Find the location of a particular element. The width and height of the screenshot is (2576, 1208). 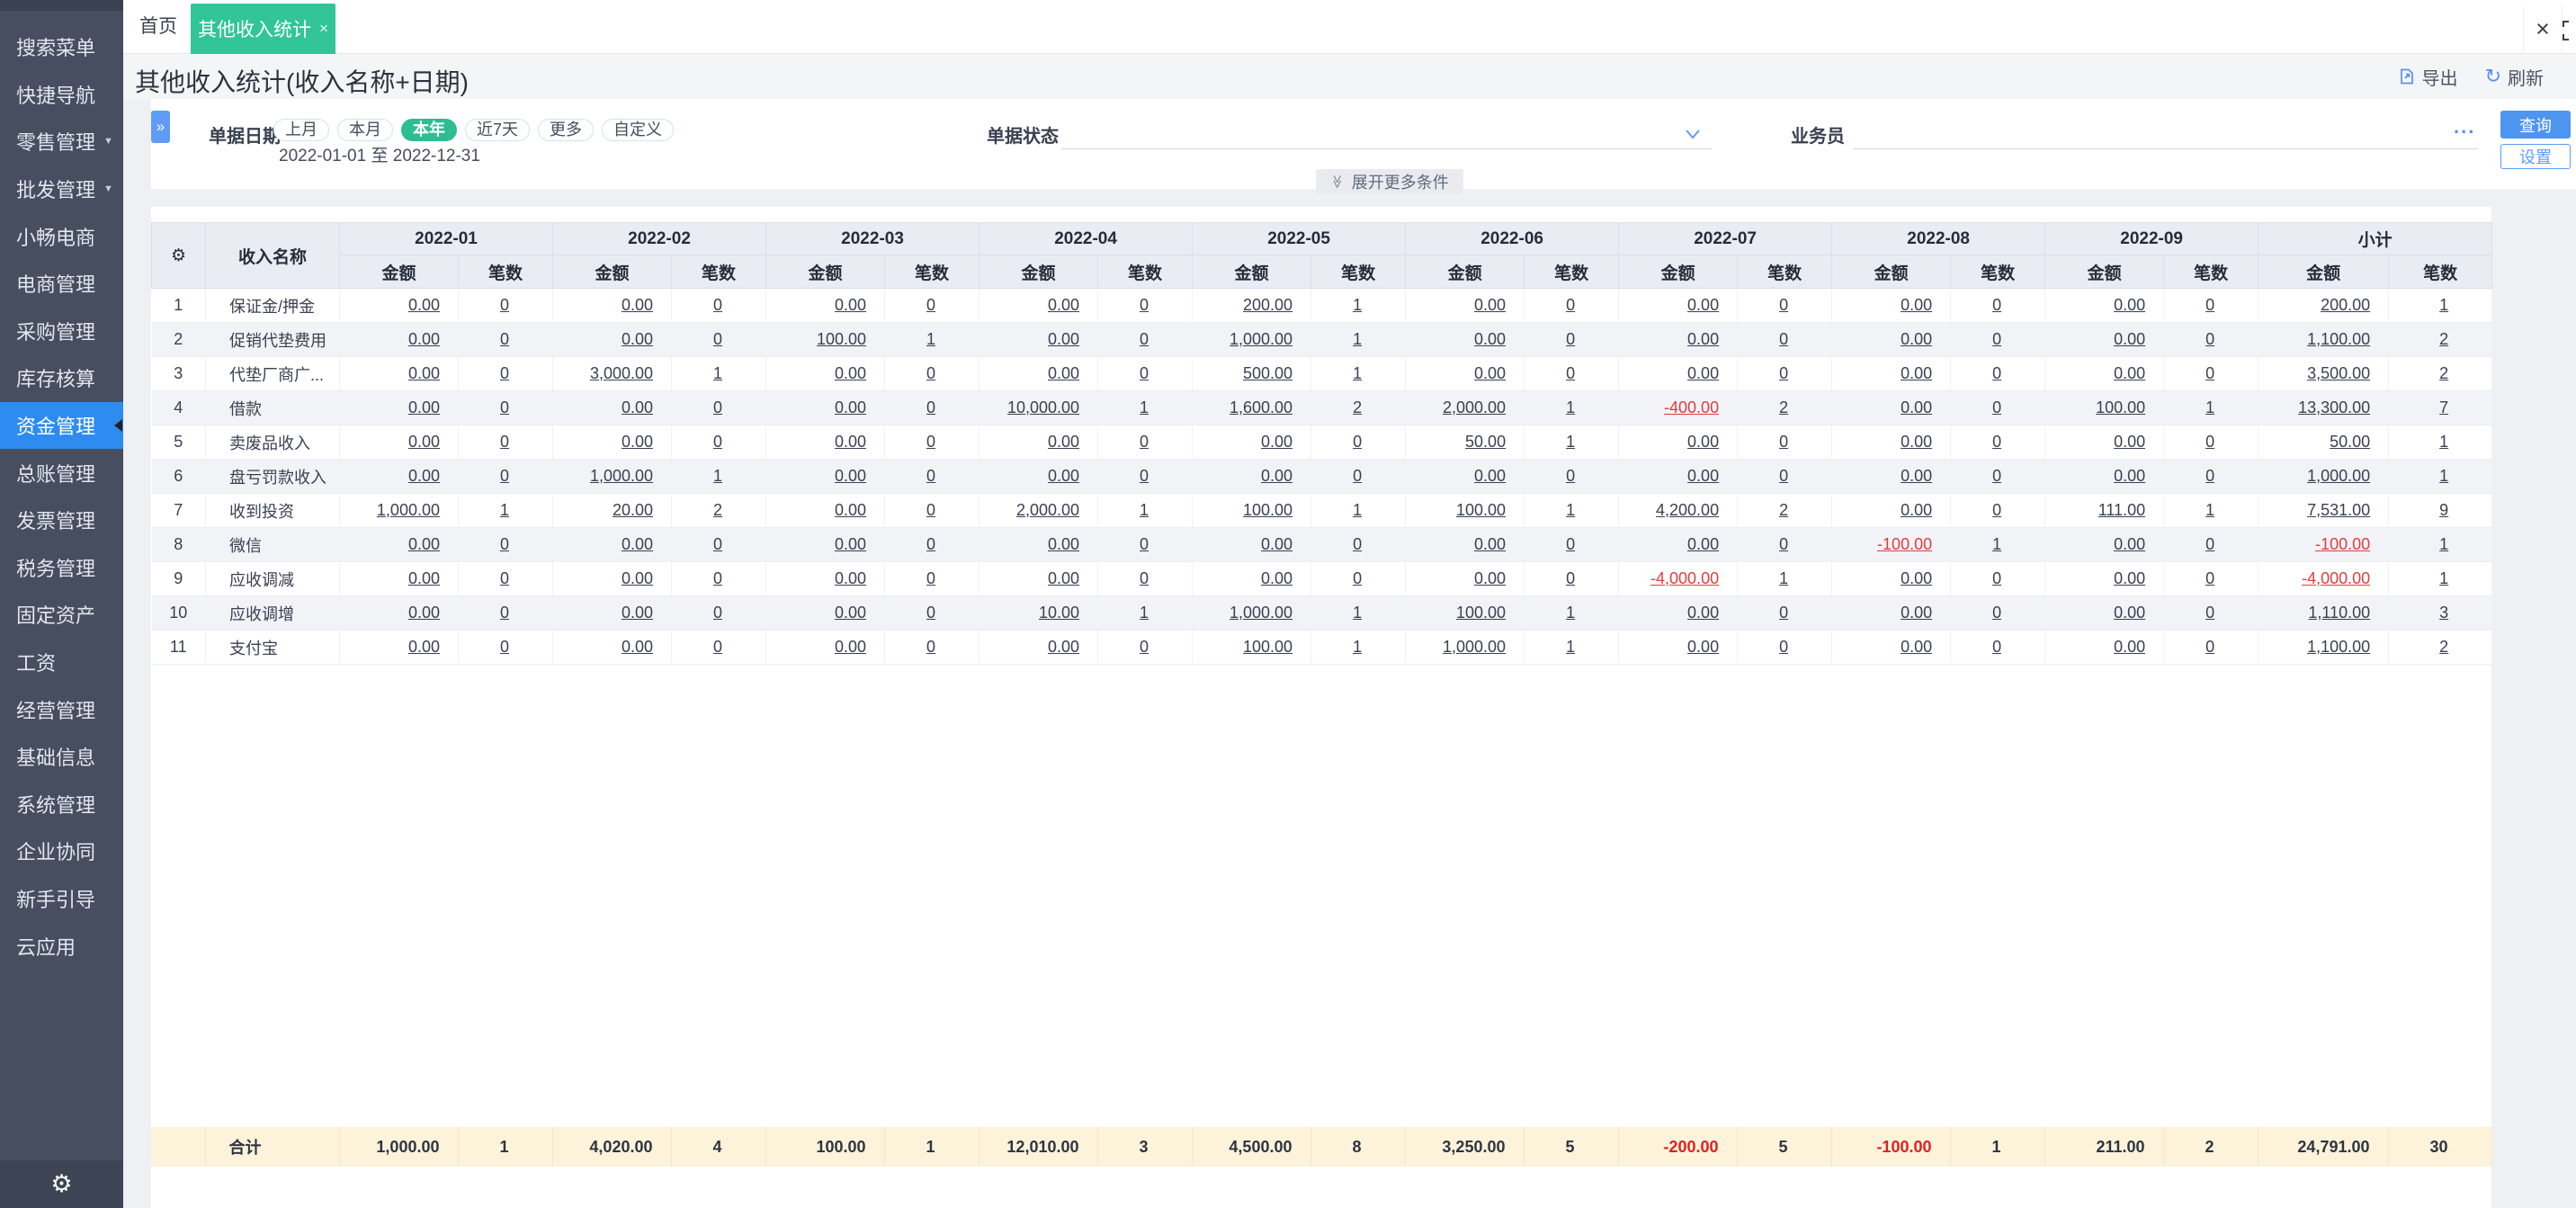

amount-link: 100.00 is located at coordinates (1481, 510).